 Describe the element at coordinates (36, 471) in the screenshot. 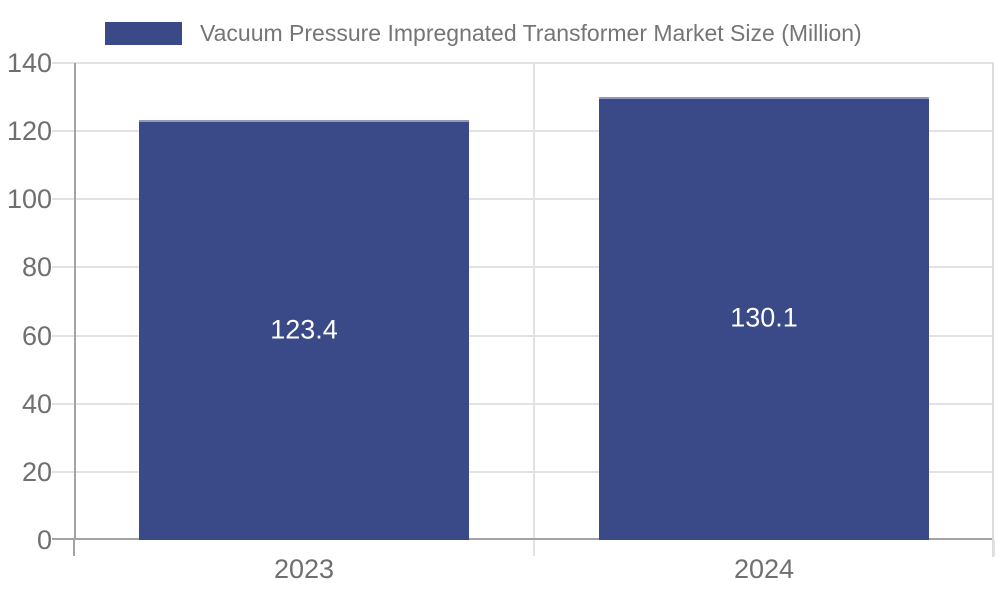

I see `y-tick-label: 20` at that location.